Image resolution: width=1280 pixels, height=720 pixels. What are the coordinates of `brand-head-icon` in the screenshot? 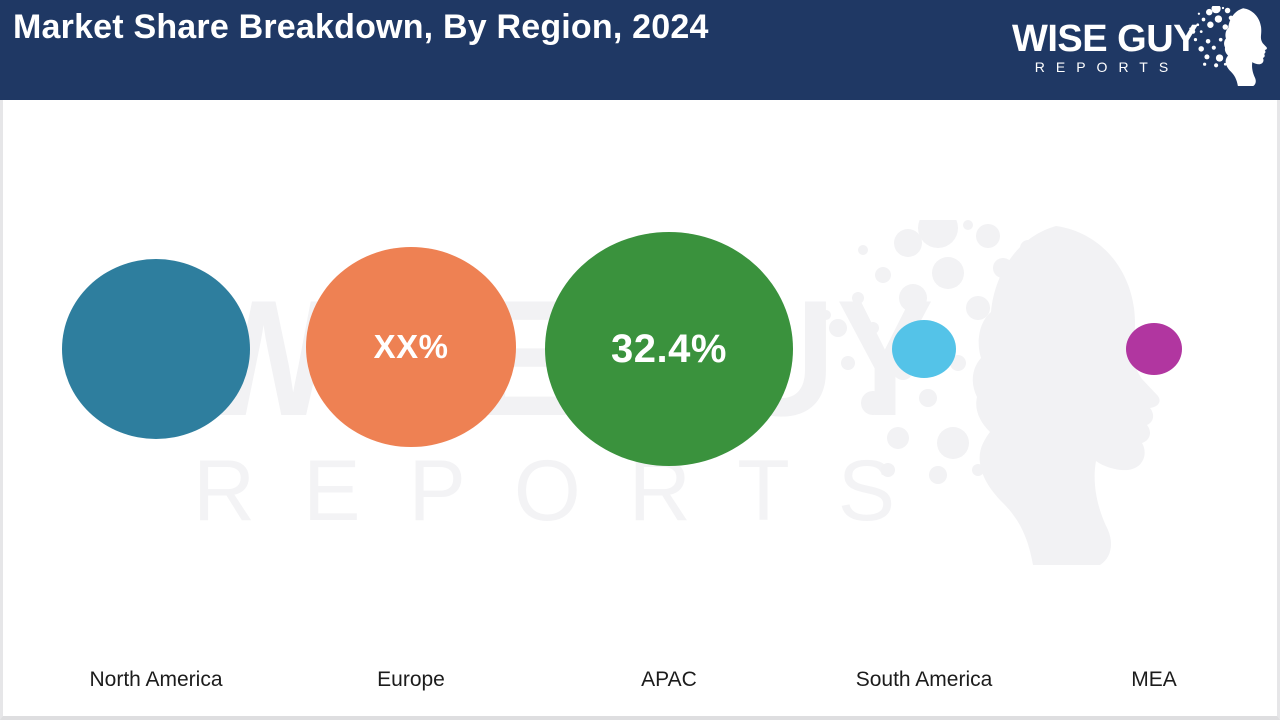 It's located at (1228, 46).